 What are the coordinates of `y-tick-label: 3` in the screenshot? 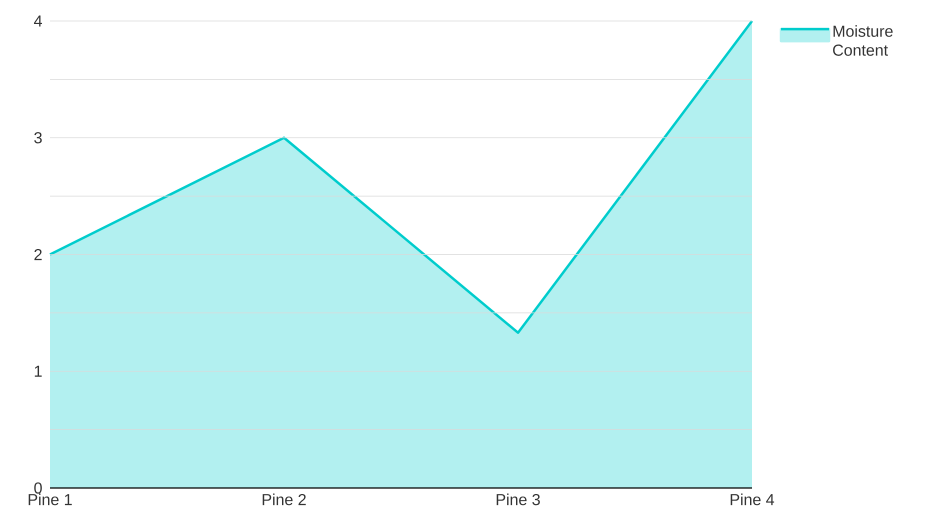 It's located at (38, 138).